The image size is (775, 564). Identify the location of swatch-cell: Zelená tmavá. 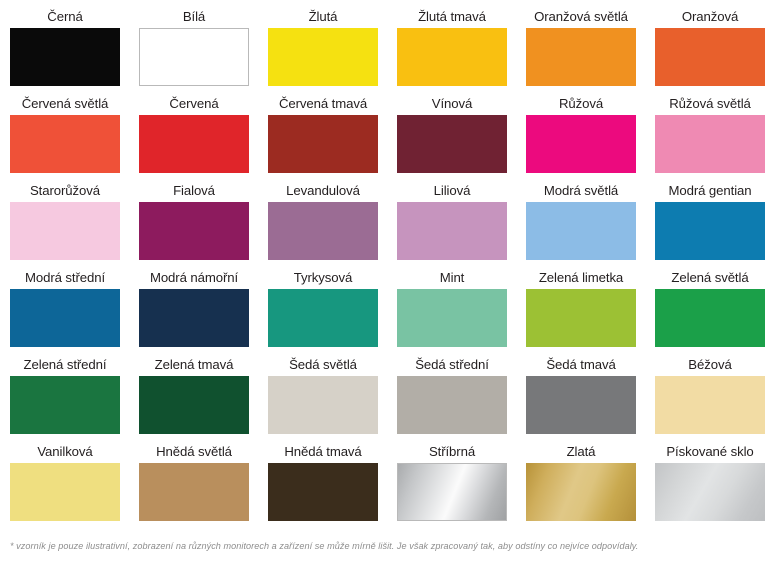
(198, 397).